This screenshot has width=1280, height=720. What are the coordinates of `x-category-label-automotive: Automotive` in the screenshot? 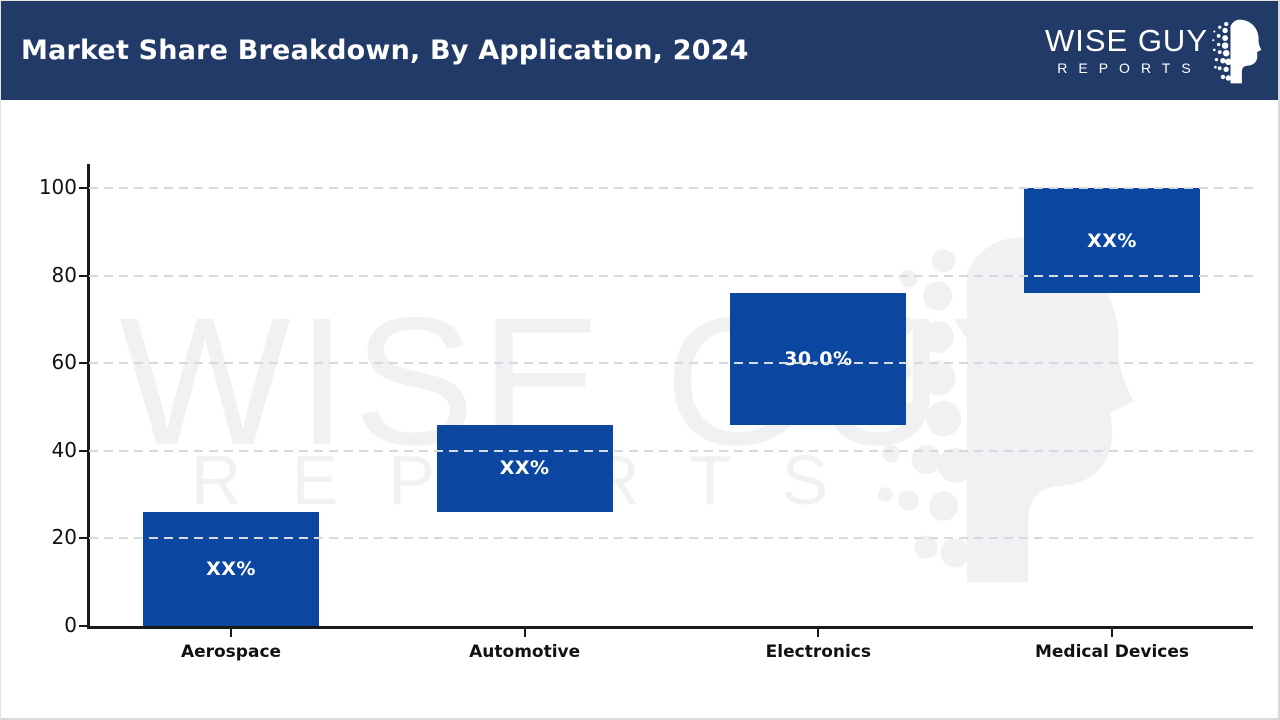 It's located at (525, 652).